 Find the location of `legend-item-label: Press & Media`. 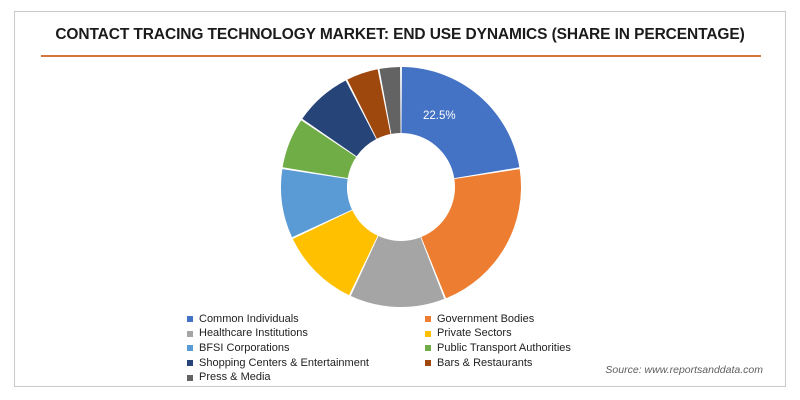

legend-item-label: Press & Media is located at coordinates (235, 377).